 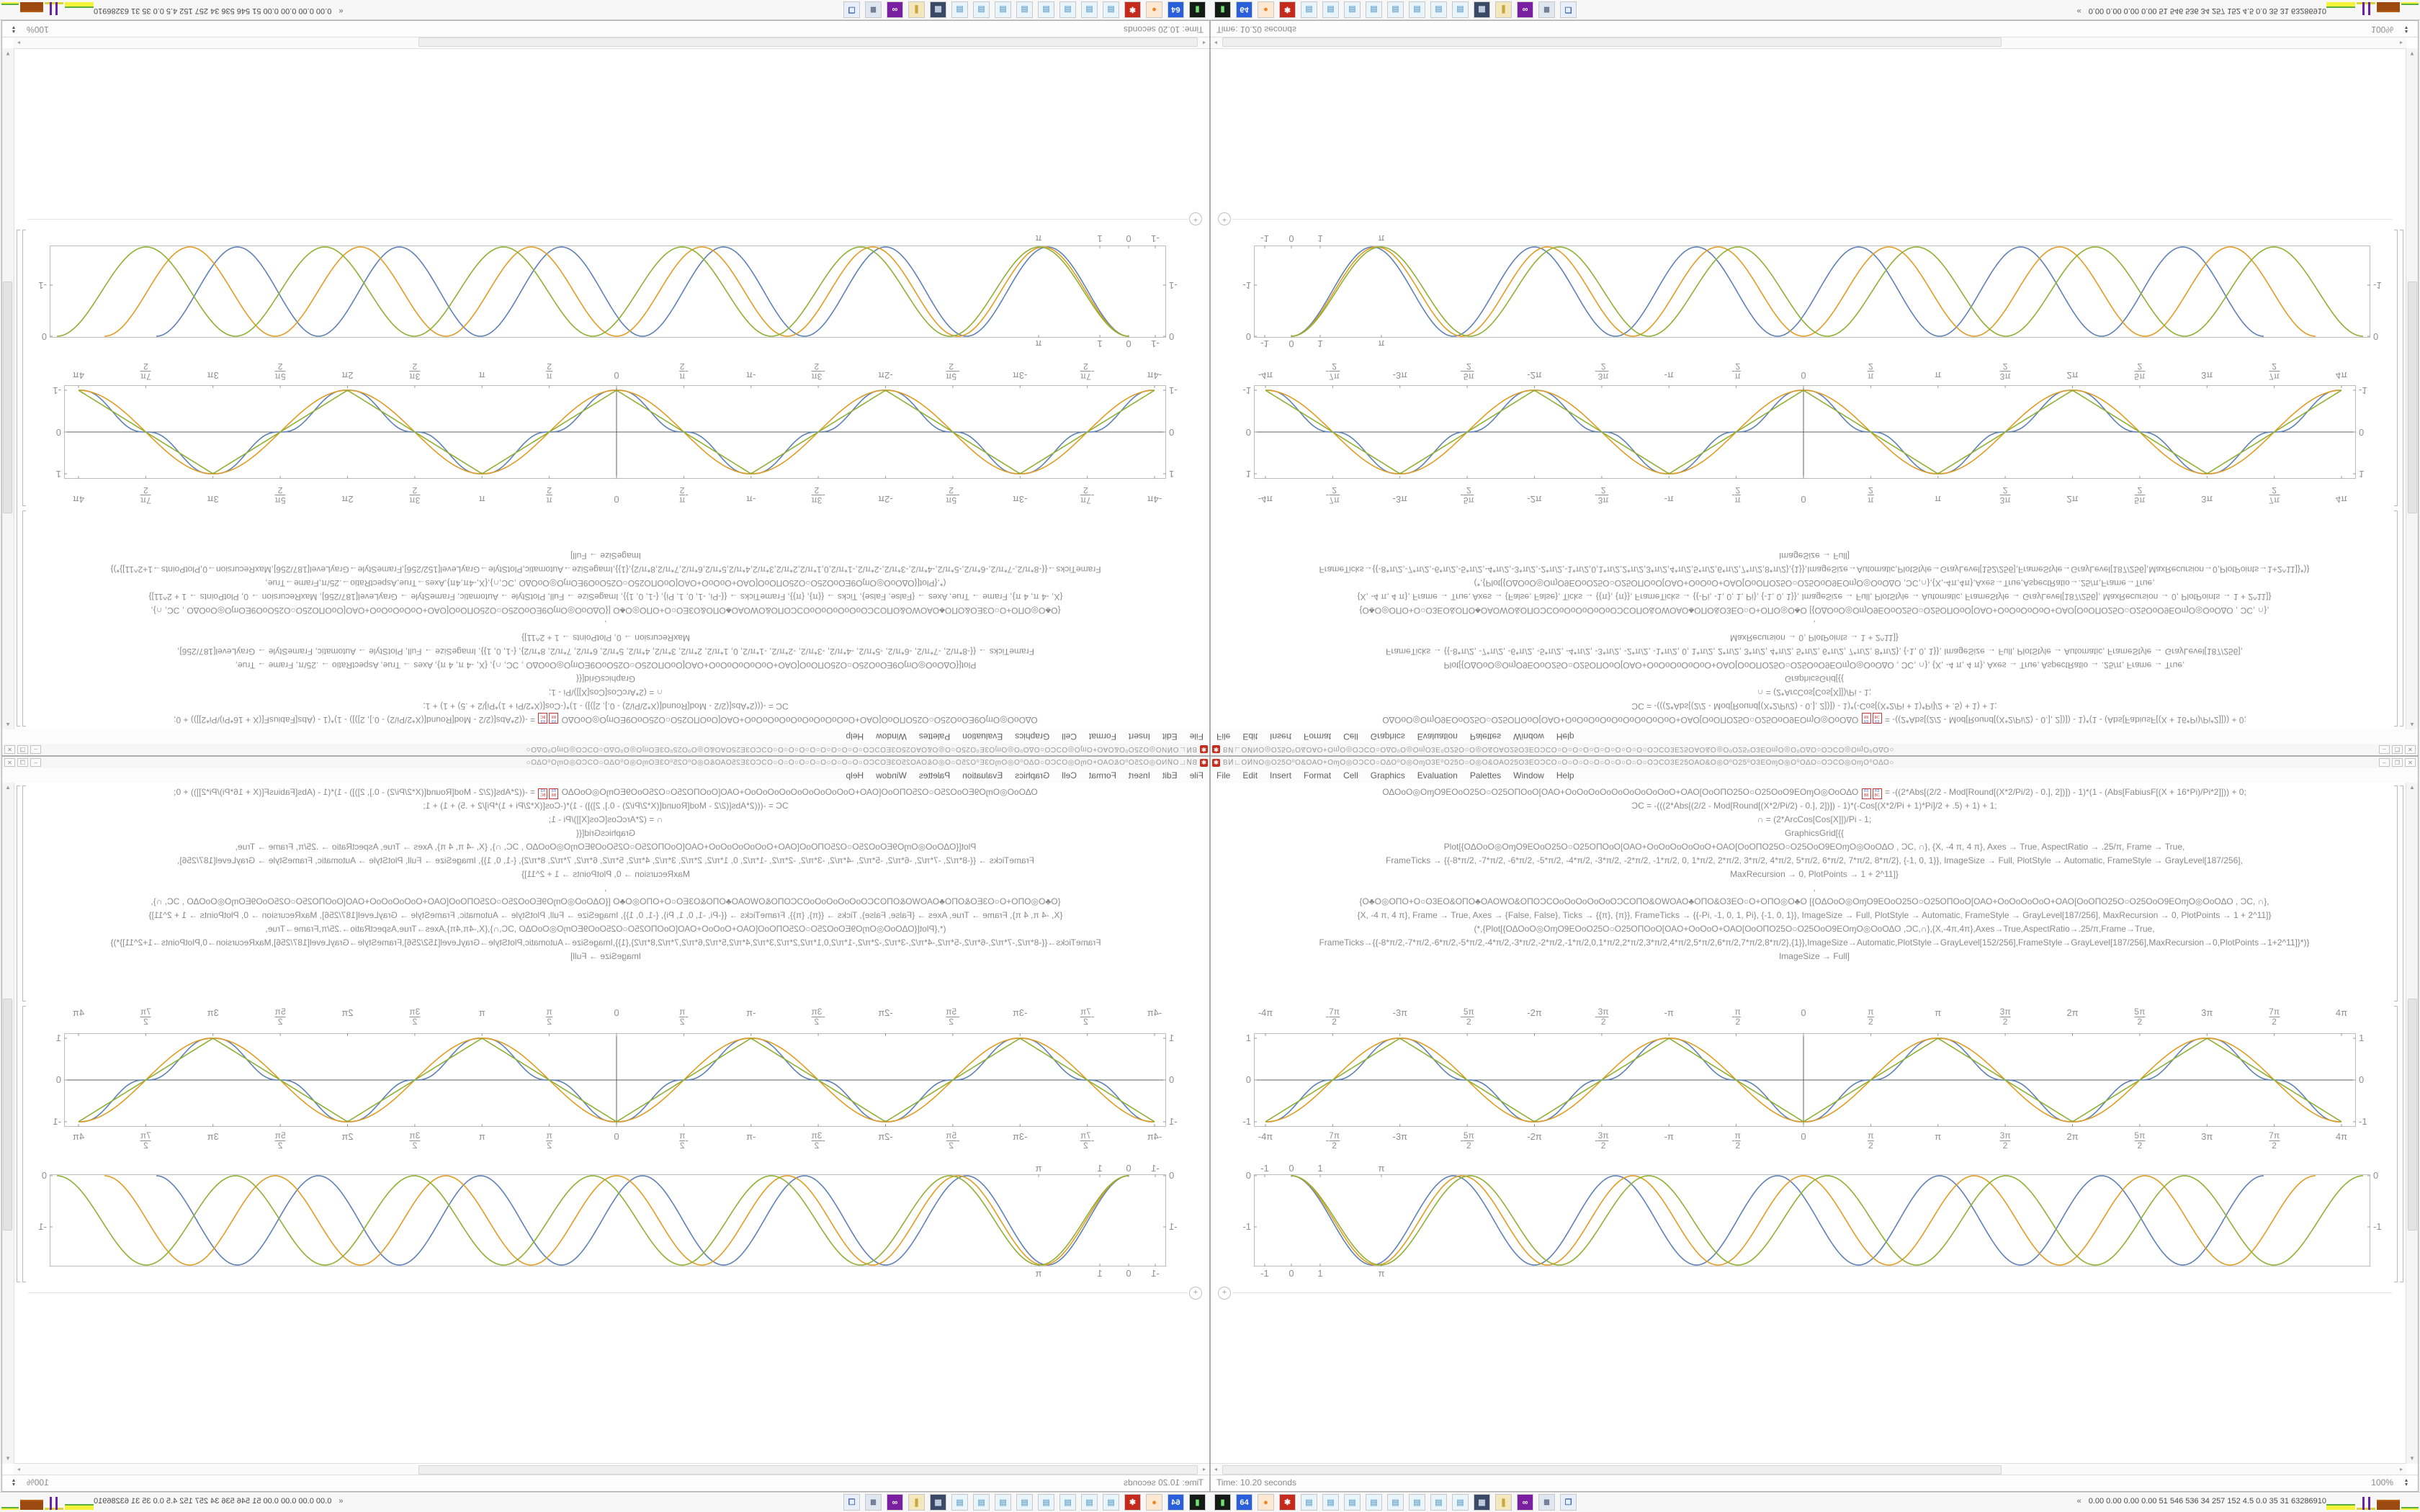 I want to click on scroll-left-icon: ◂, so click(x=1204, y=43).